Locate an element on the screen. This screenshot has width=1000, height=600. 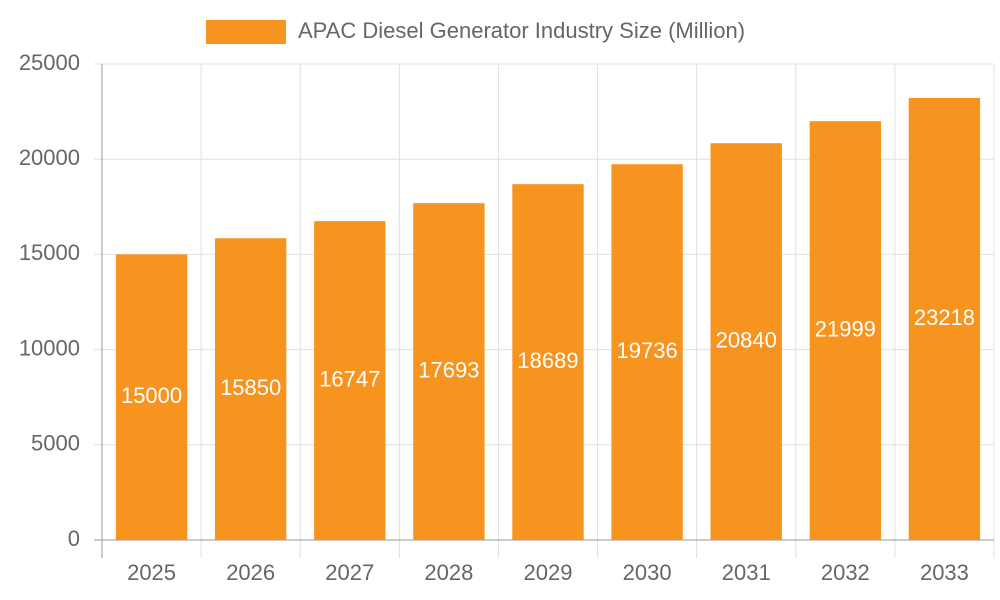
x-tick-label: 2028 is located at coordinates (448, 572).